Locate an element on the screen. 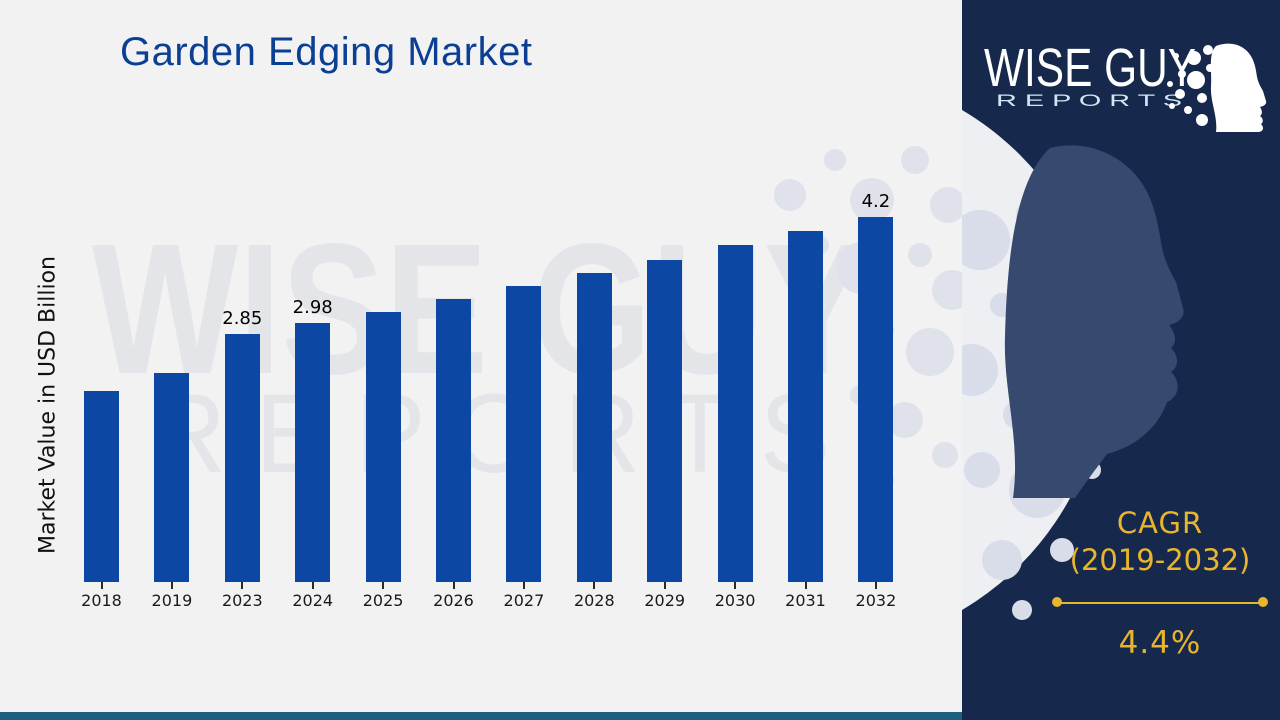  cagr-divider is located at coordinates (1160, 602).